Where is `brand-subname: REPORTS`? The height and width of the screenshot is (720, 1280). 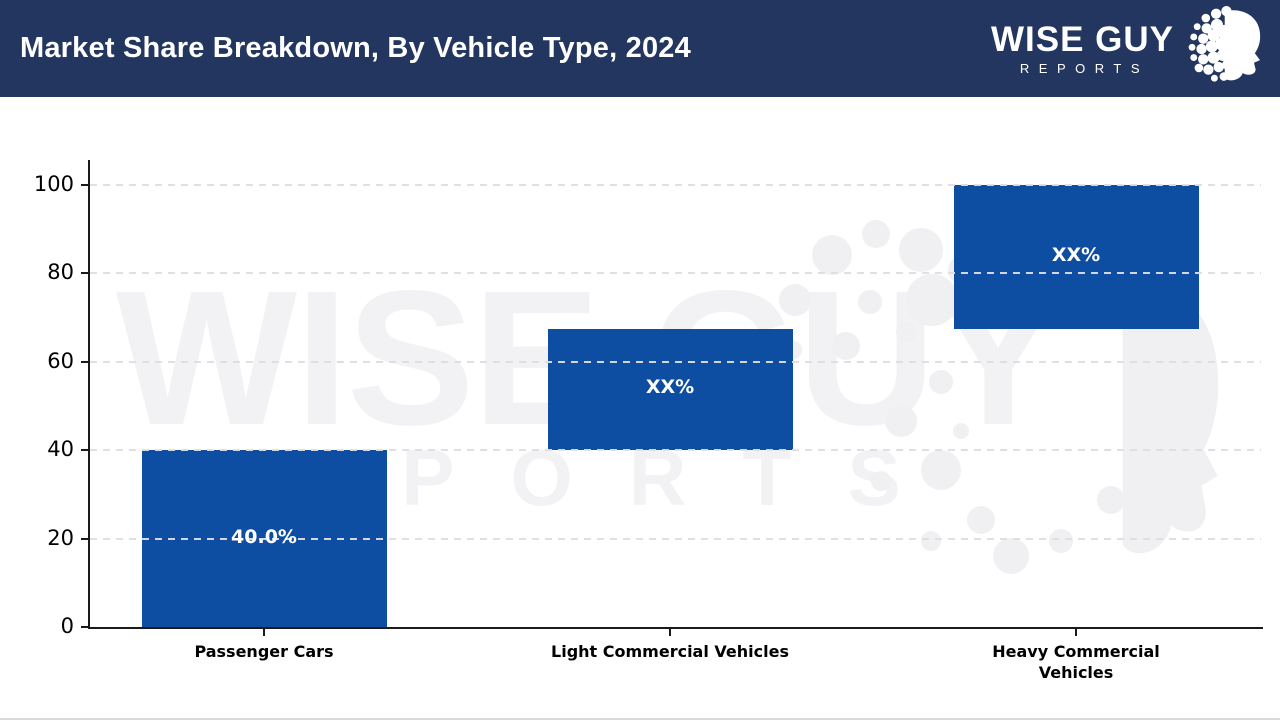
brand-subname: REPORTS is located at coordinates (1084, 68).